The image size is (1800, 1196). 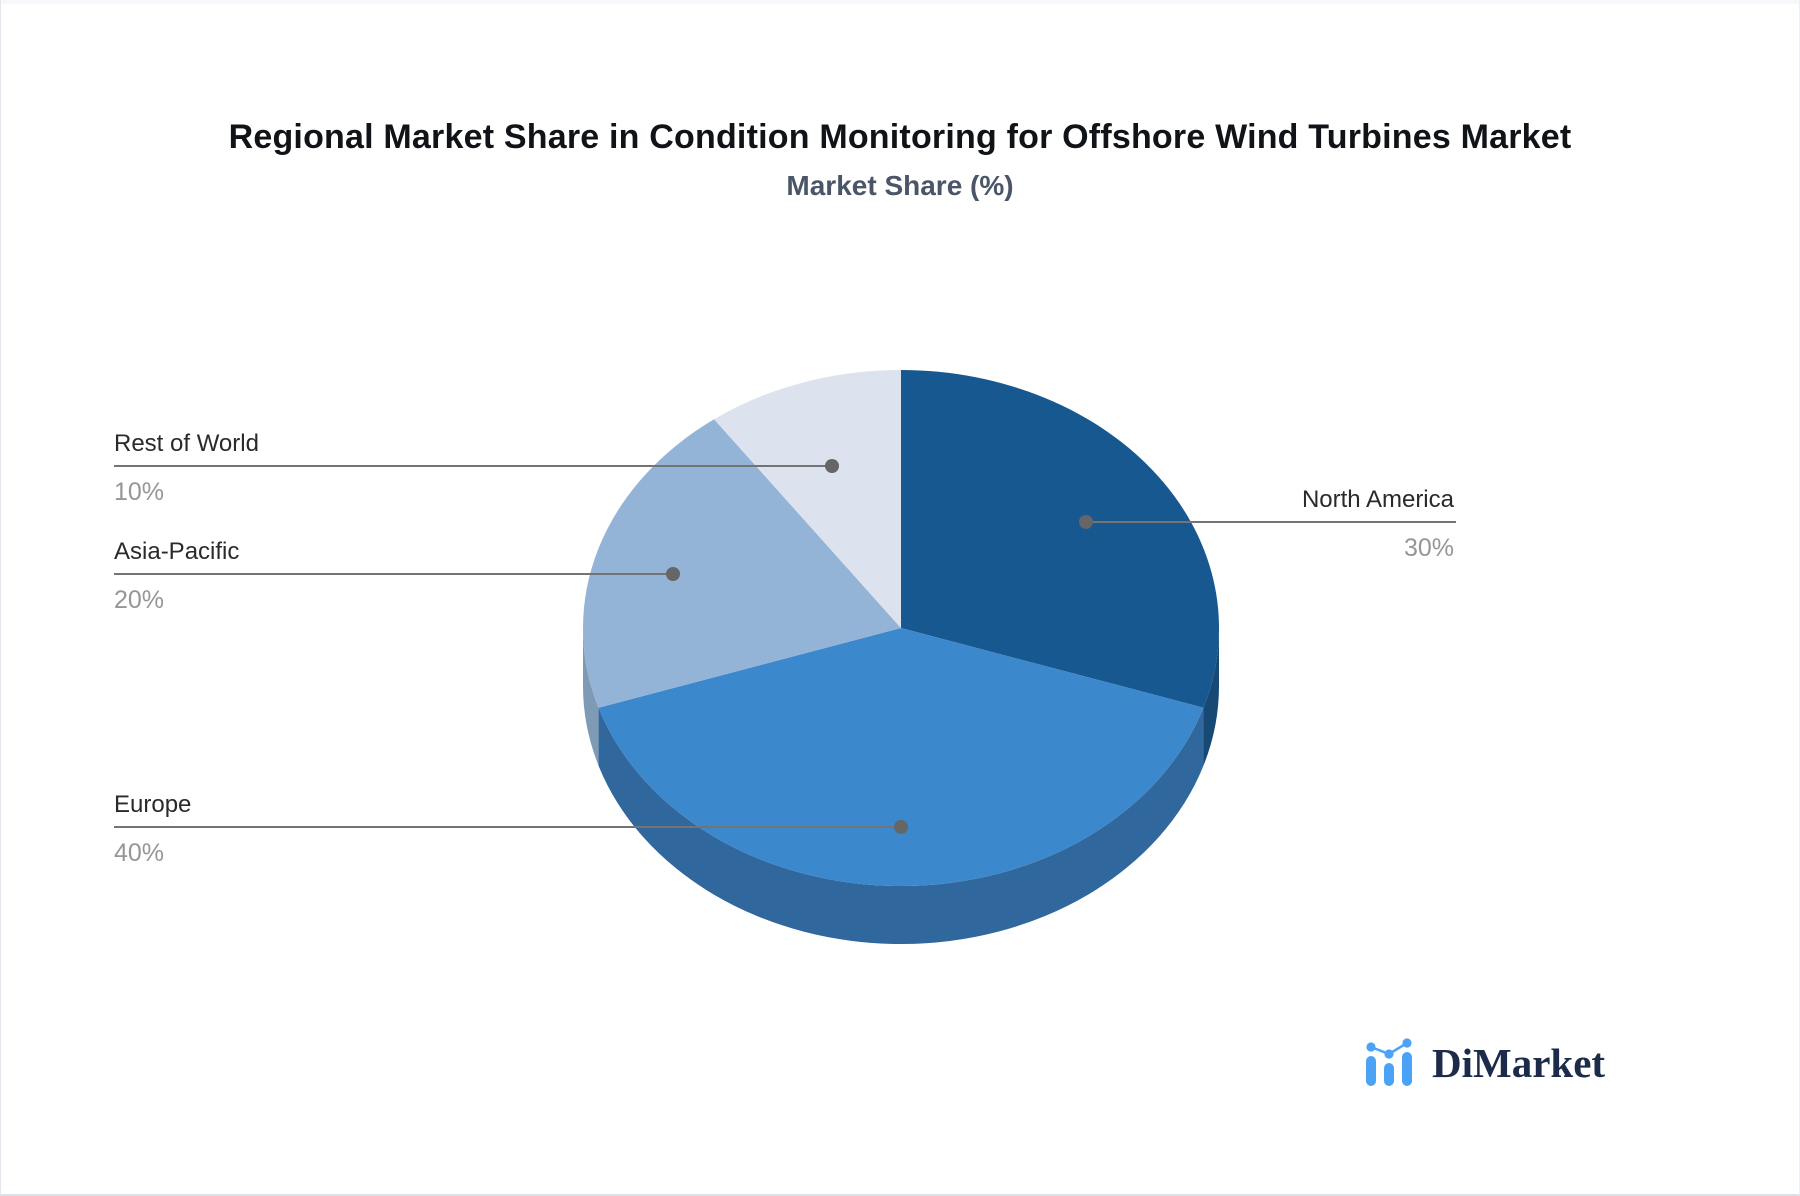 I want to click on dimarket-logo-text: DiMarket, so click(x=1519, y=1063).